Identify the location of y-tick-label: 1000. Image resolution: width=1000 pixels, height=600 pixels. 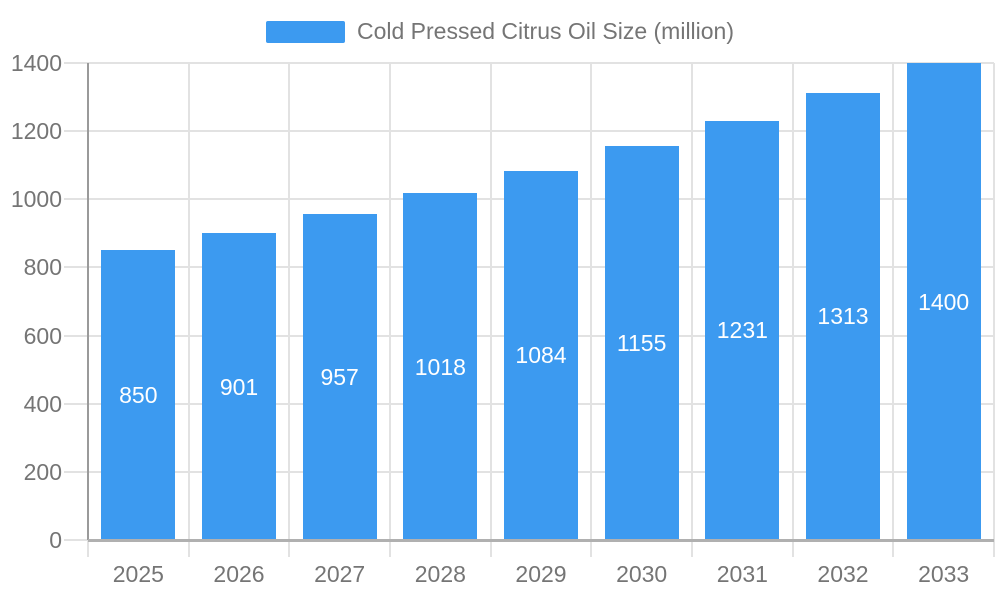
(36, 199).